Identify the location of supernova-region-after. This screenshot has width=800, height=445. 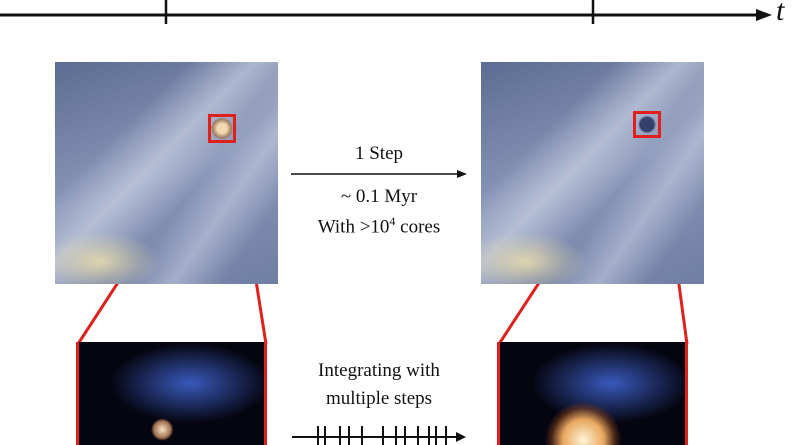
(647, 124).